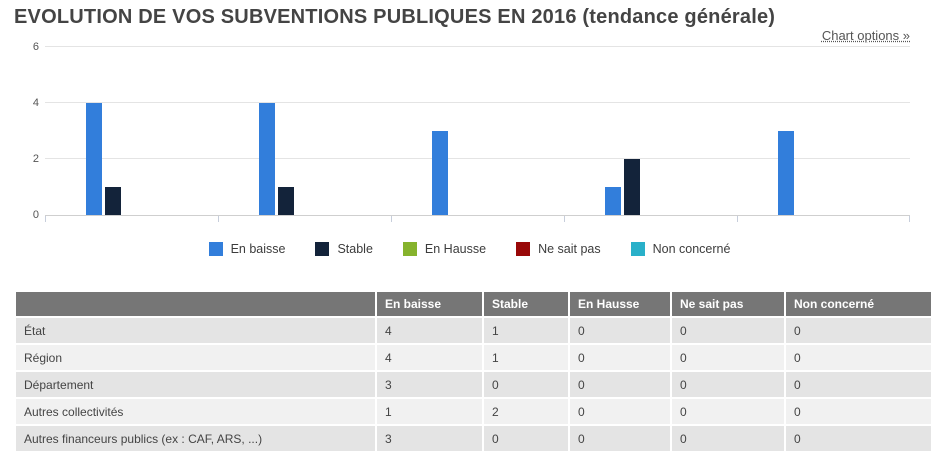 The width and height of the screenshot is (939, 470). I want to click on y-axis-label-2: 2, so click(35, 159).